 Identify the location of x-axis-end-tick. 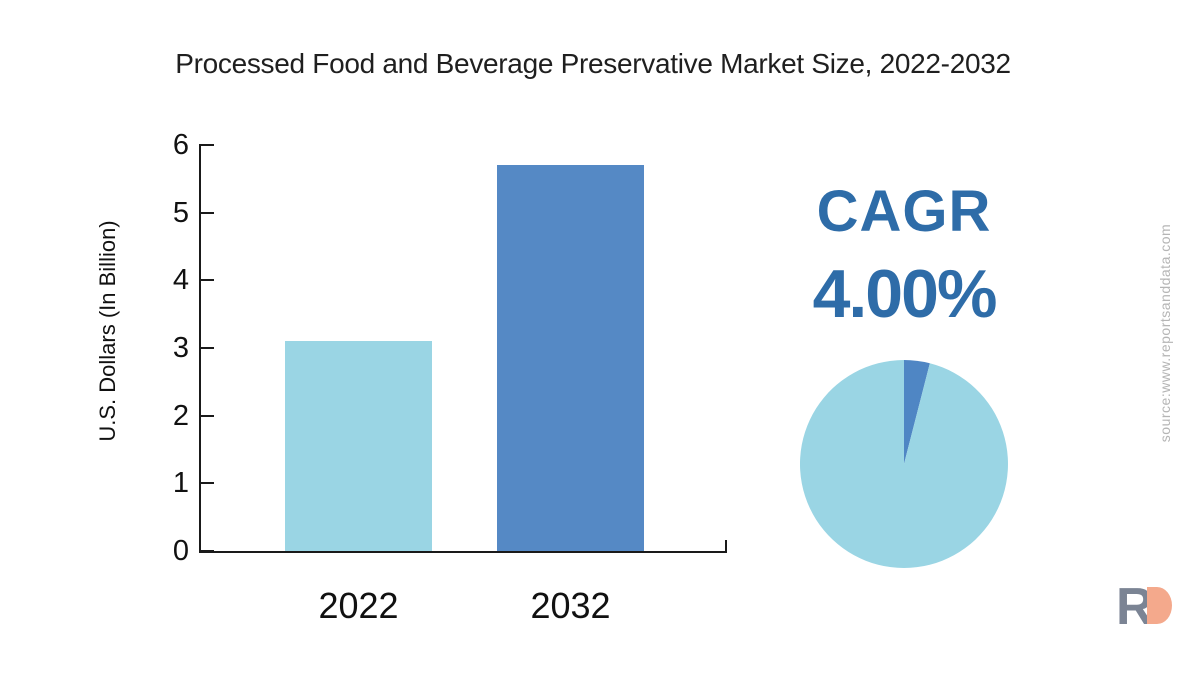
(726, 546).